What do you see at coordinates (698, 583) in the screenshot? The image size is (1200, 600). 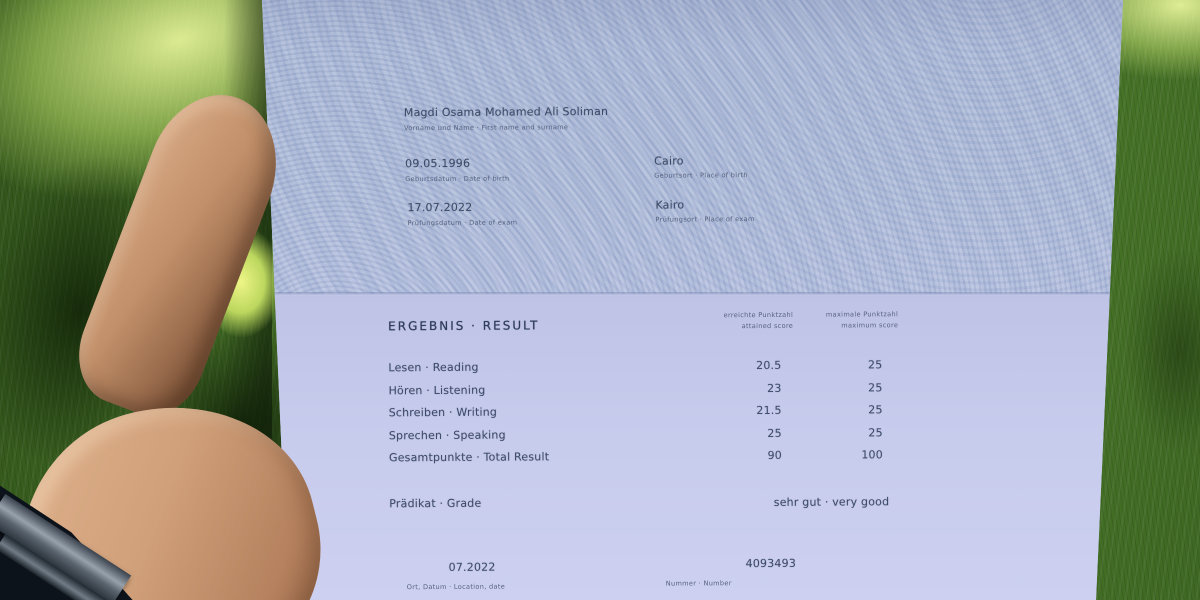 I see `footer-number-label: Nummer · Number` at bounding box center [698, 583].